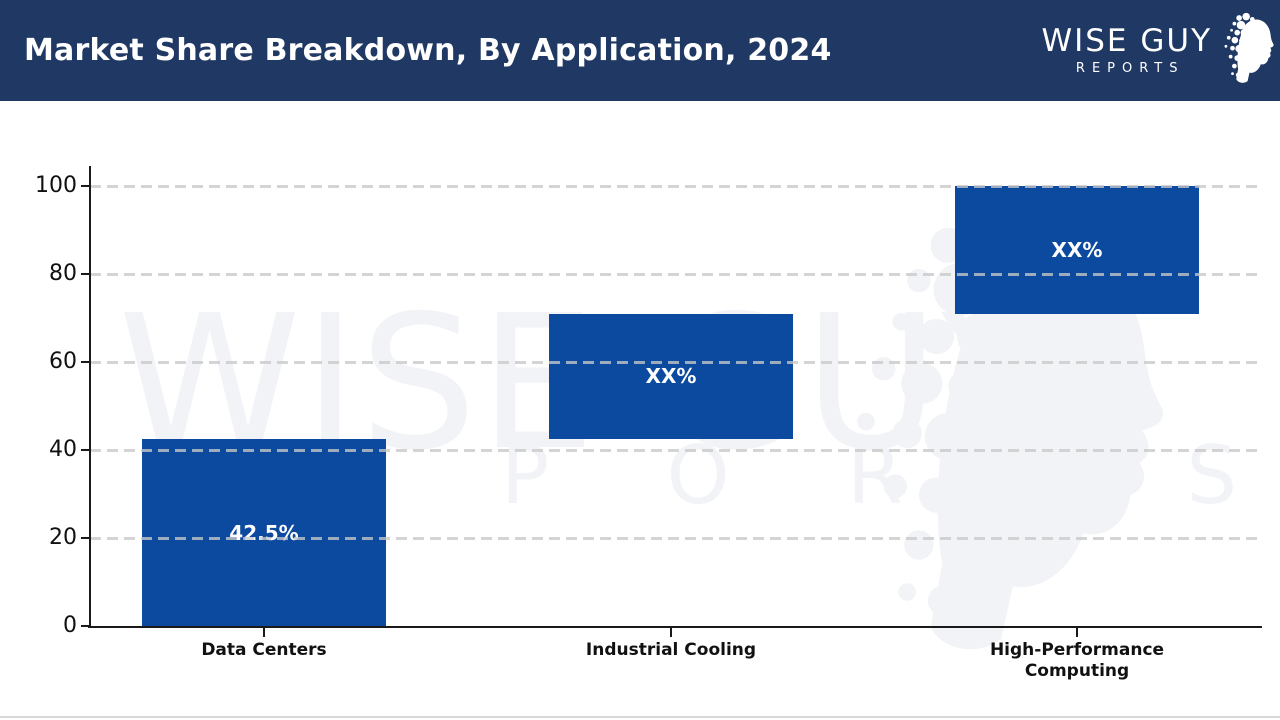  I want to click on bottom-divider, so click(640, 717).